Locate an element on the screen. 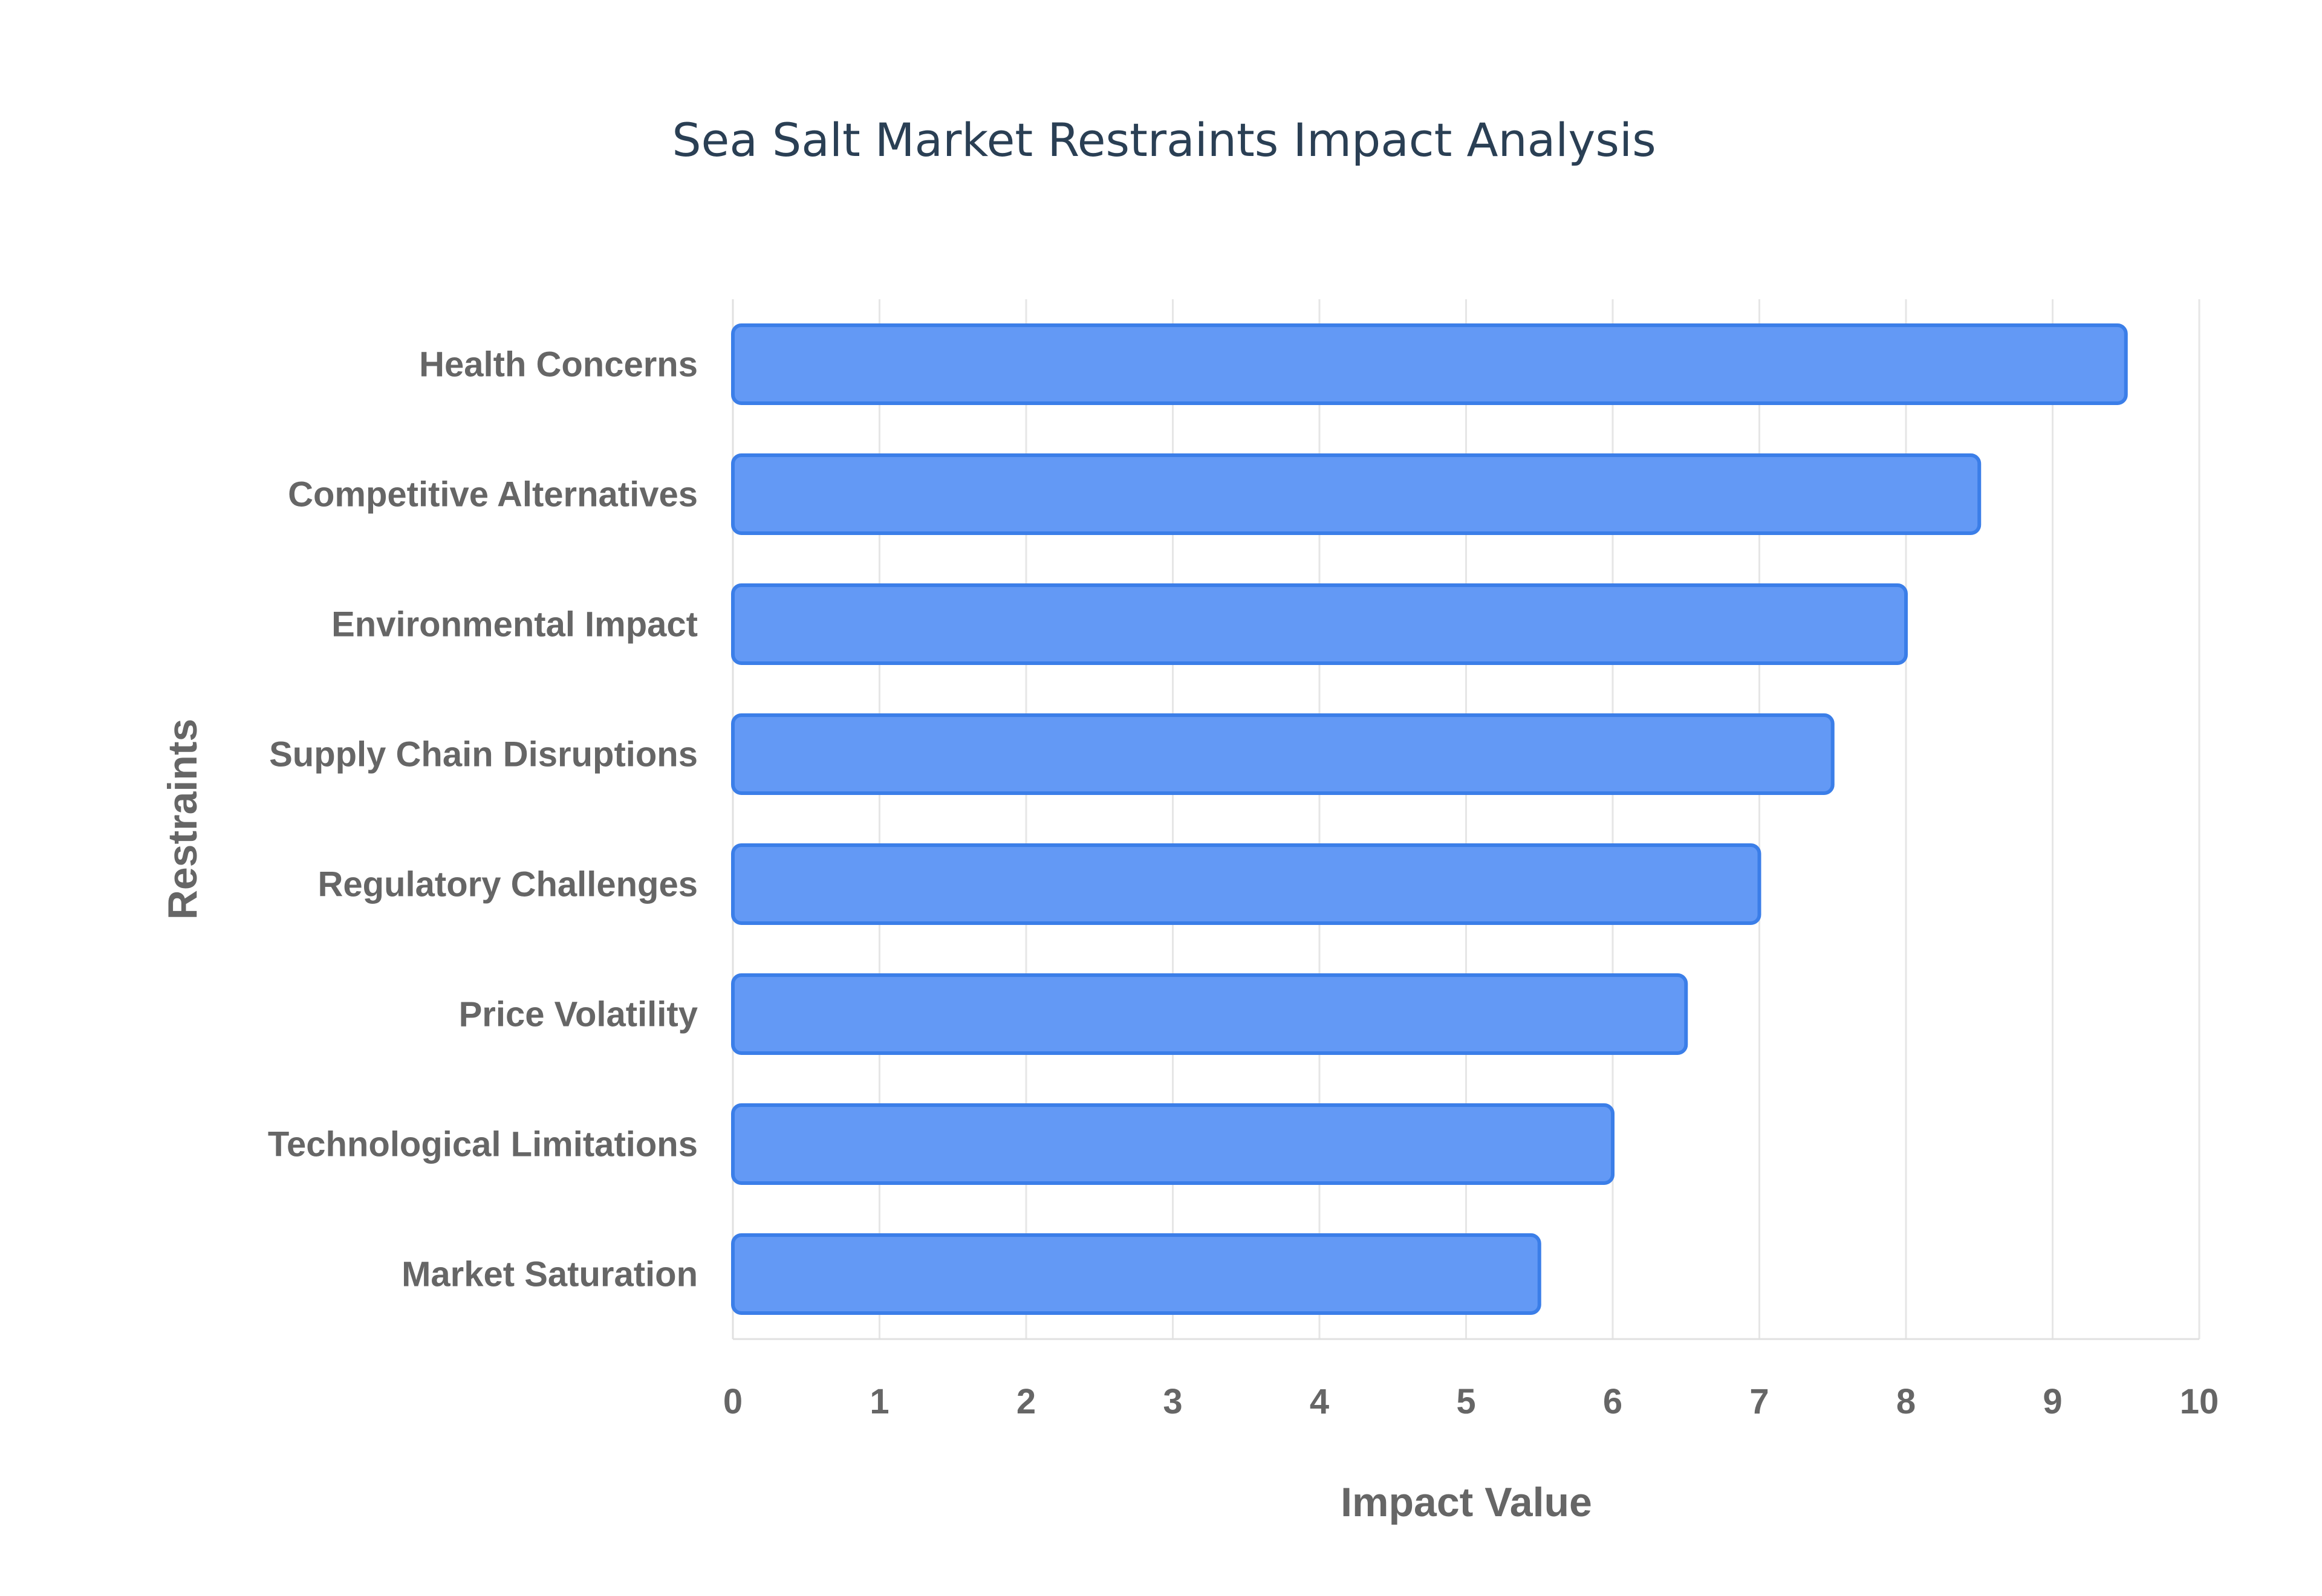  x-tick-label: 8 is located at coordinates (1906, 1401).